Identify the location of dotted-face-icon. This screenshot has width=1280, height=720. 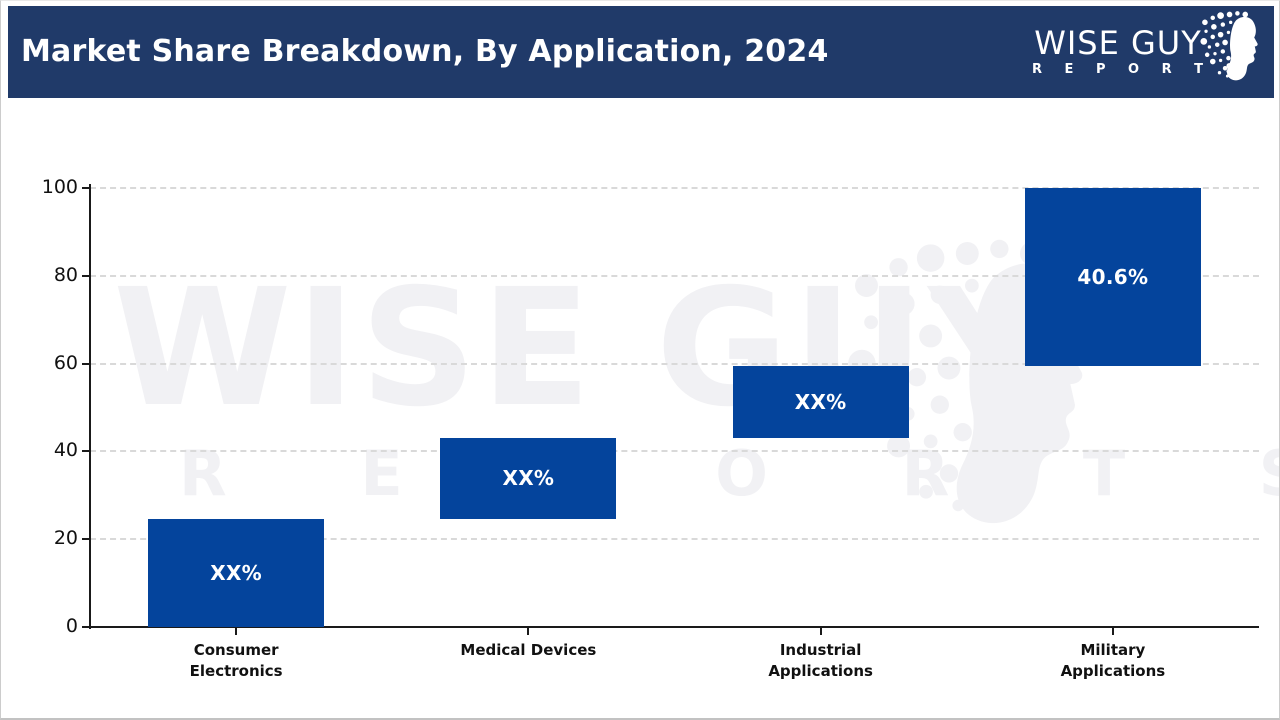
(1229, 46).